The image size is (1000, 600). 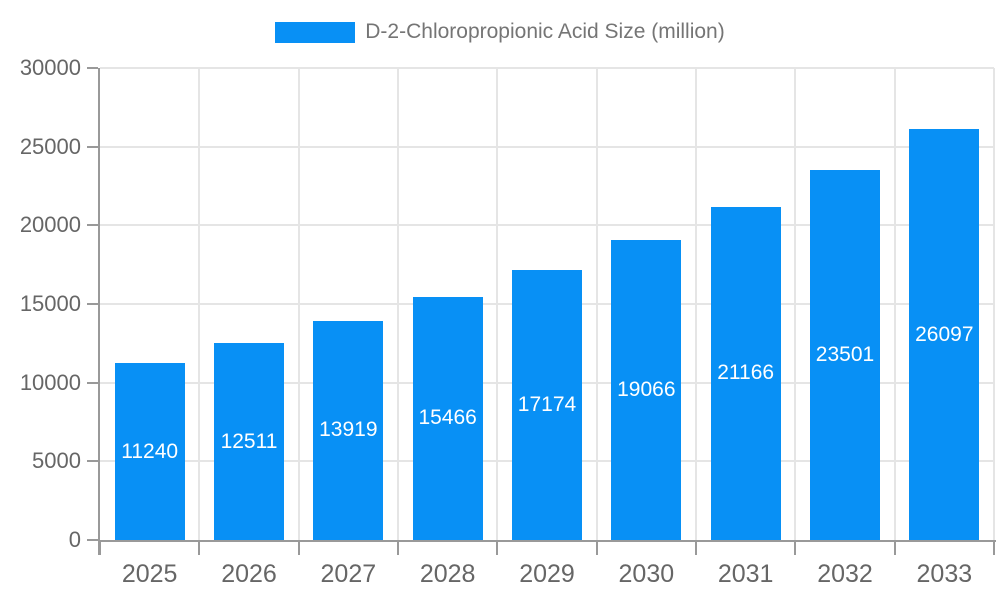 What do you see at coordinates (545, 31) in the screenshot?
I see `legend-label: D-2-Chloropropionic Acid Size (million)` at bounding box center [545, 31].